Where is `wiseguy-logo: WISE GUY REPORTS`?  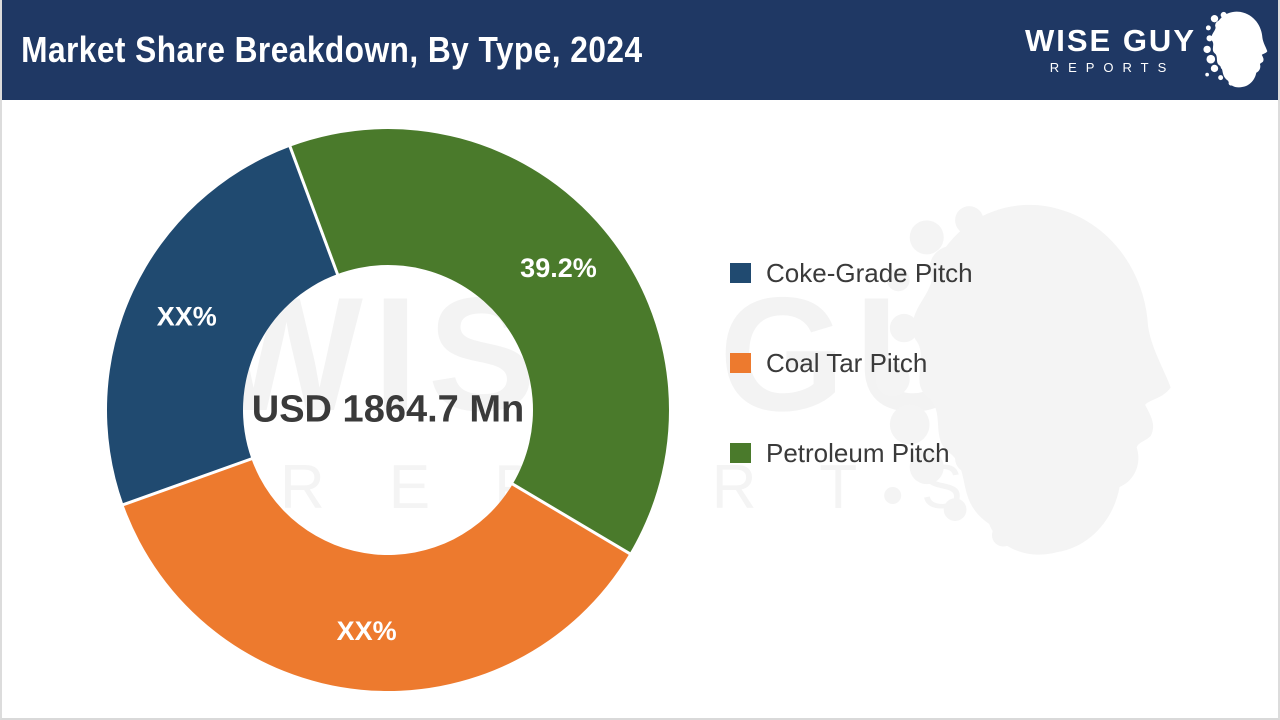
wiseguy-logo: WISE GUY REPORTS is located at coordinates (1147, 50).